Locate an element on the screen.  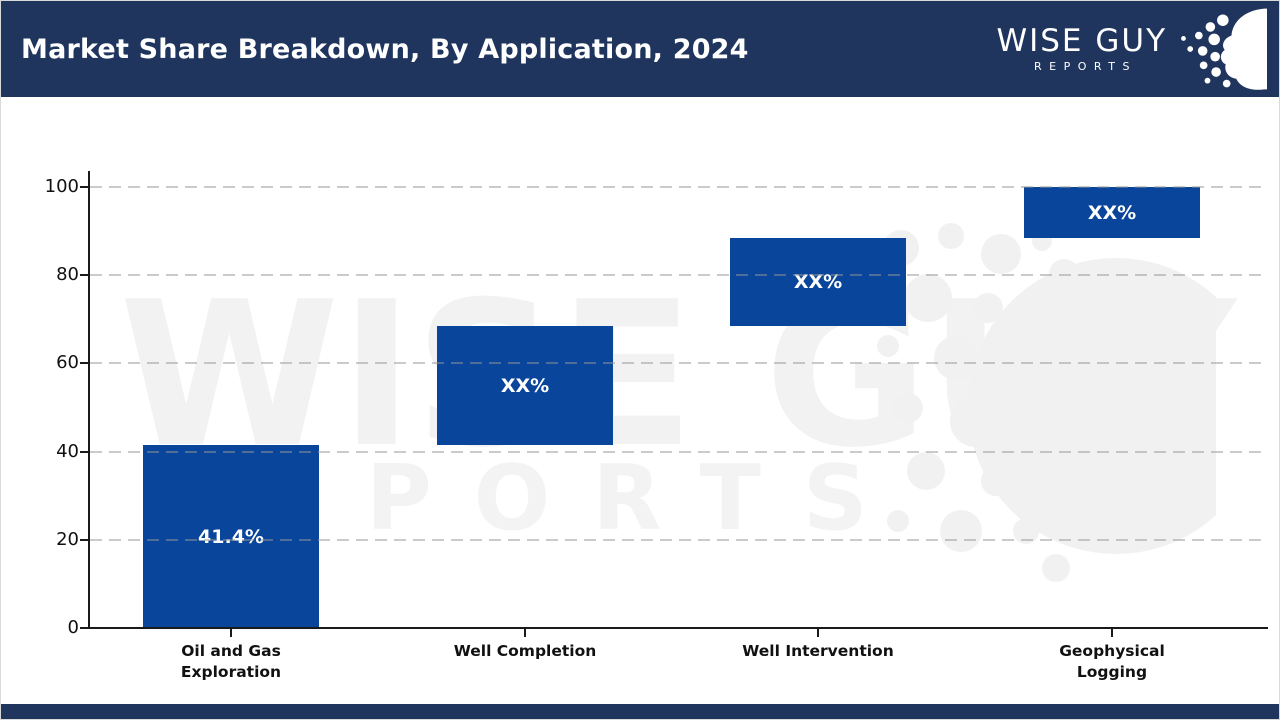
bar-oil-and-gas-exploration: 41.4% is located at coordinates (231, 536).